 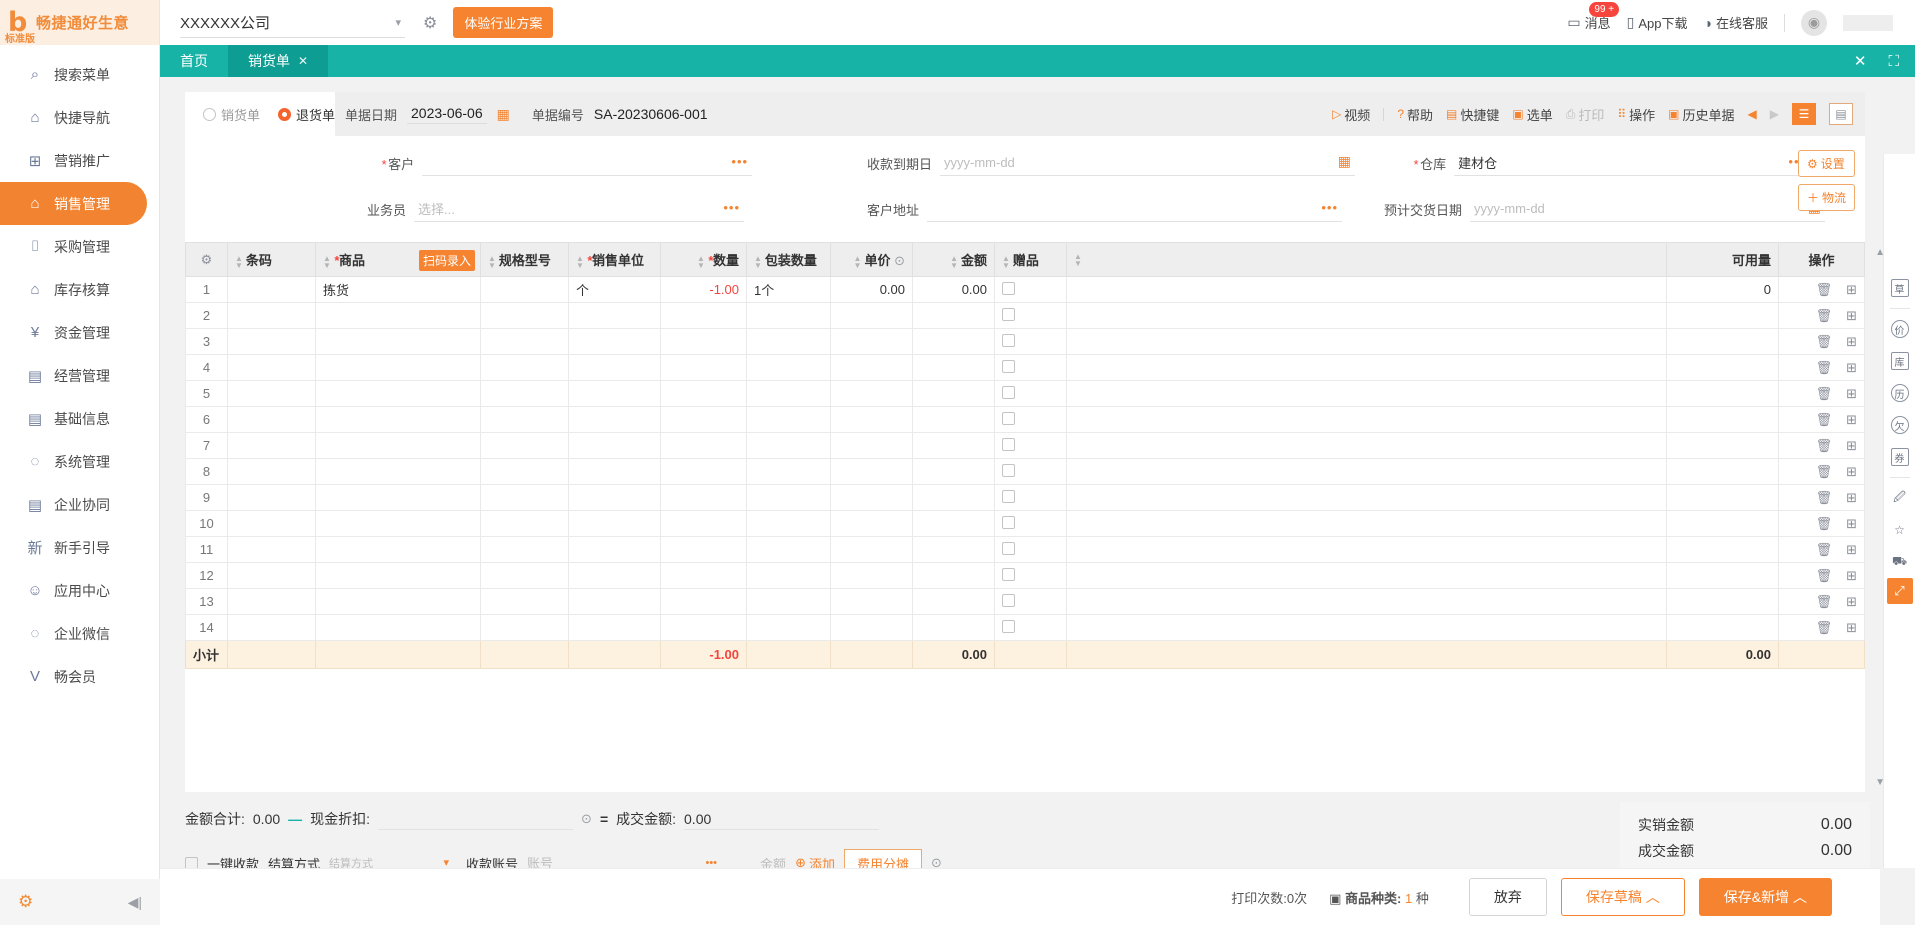 I want to click on maximize-icon: ⛶, so click(x=1893, y=61).